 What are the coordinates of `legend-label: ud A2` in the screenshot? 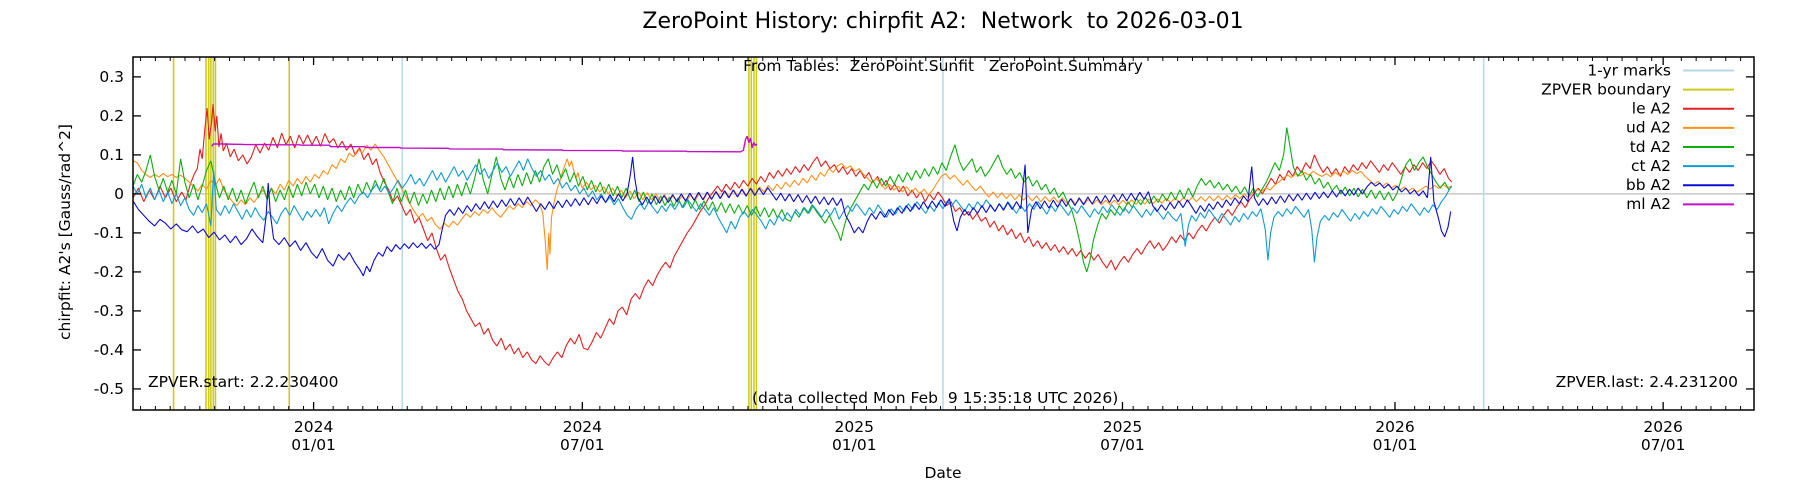 It's located at (1648, 128).